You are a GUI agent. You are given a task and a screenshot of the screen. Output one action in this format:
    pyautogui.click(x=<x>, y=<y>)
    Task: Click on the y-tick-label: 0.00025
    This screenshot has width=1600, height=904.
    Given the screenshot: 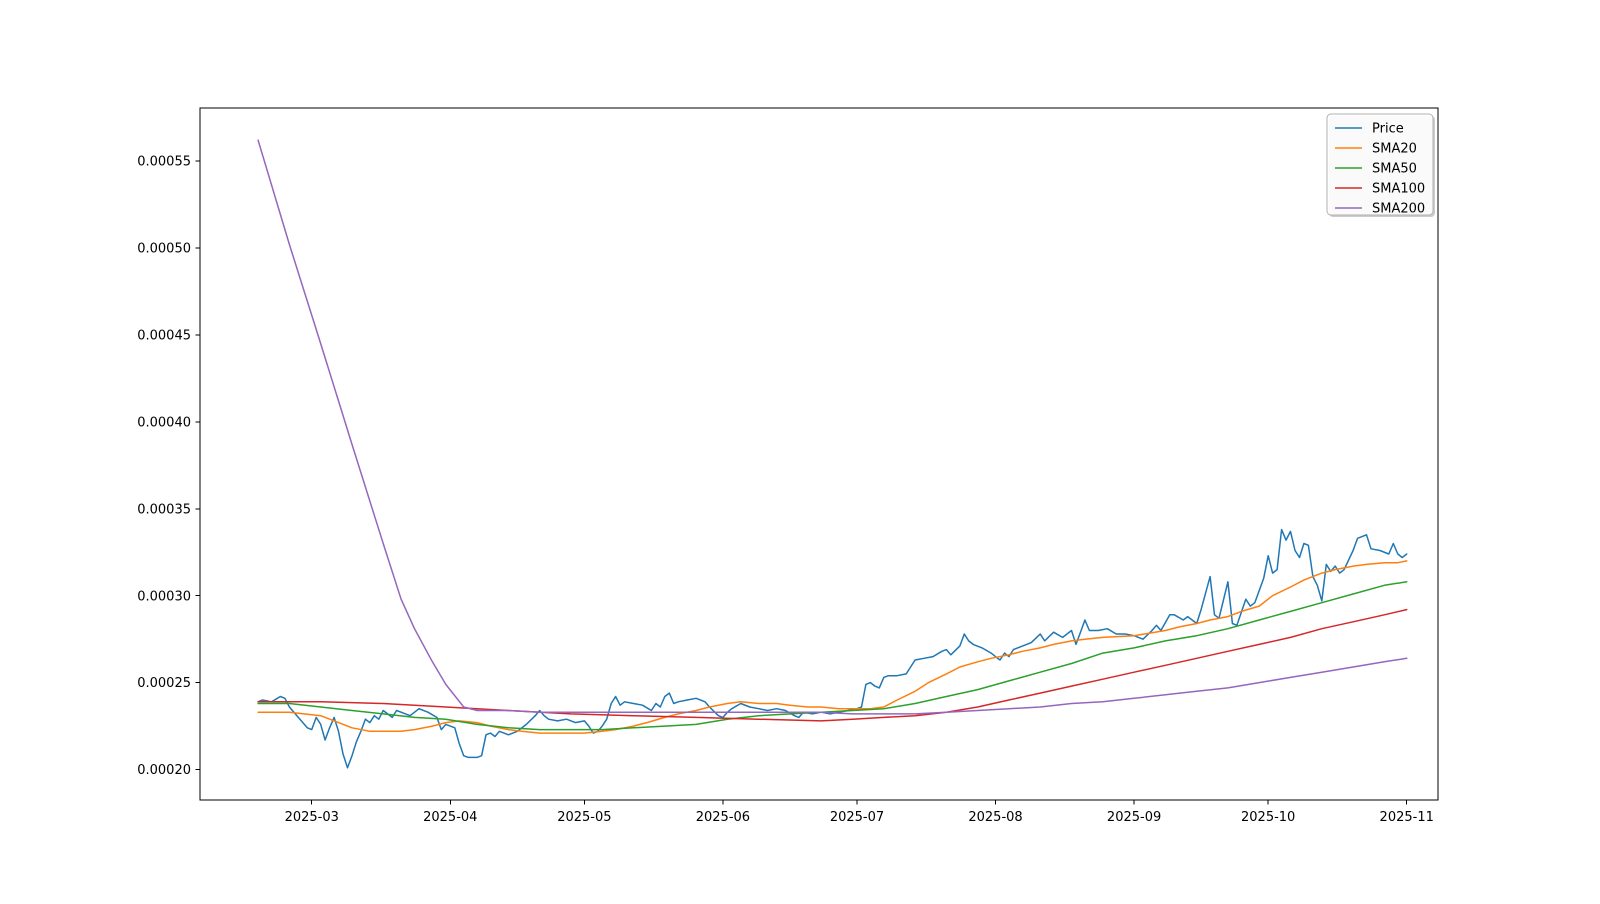 What is the action you would take?
    pyautogui.click(x=164, y=683)
    